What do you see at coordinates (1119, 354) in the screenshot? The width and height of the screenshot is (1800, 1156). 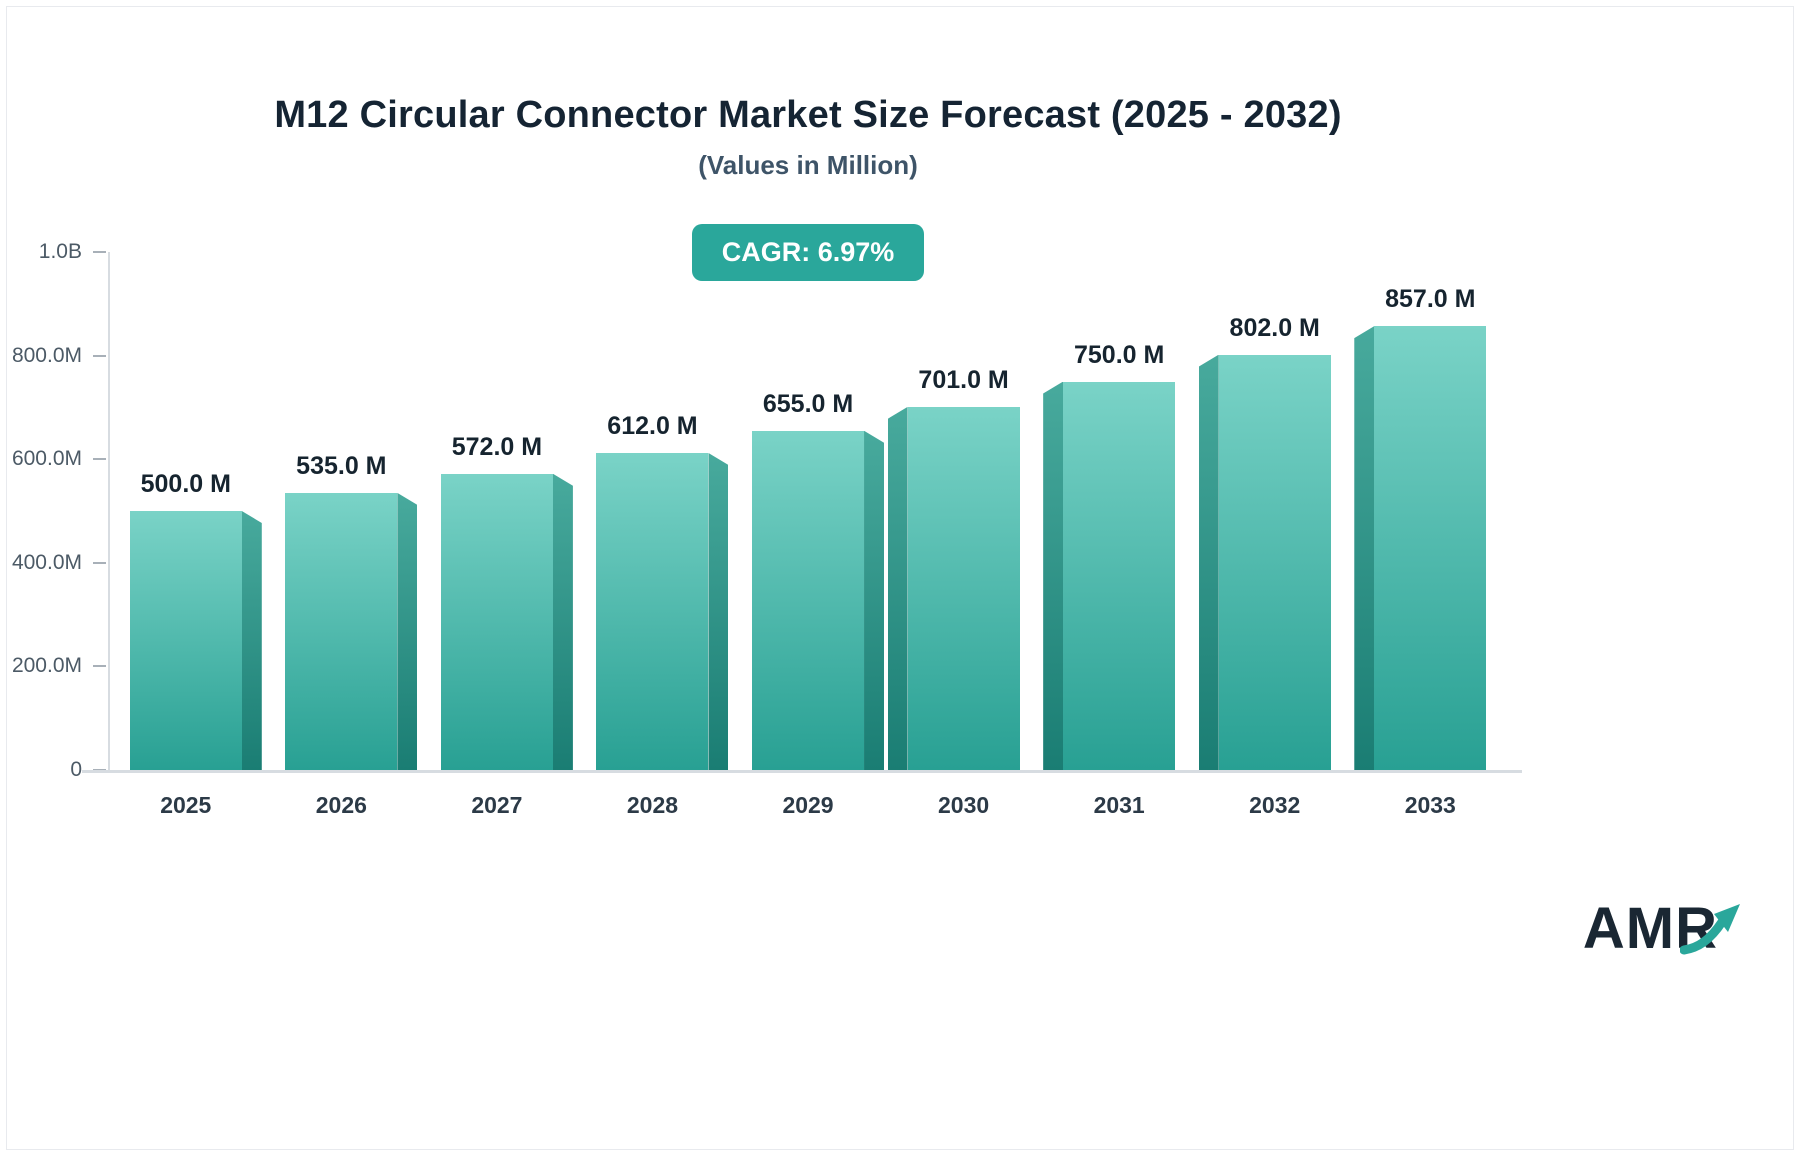 I see `bar-value-label: 750.0 M` at bounding box center [1119, 354].